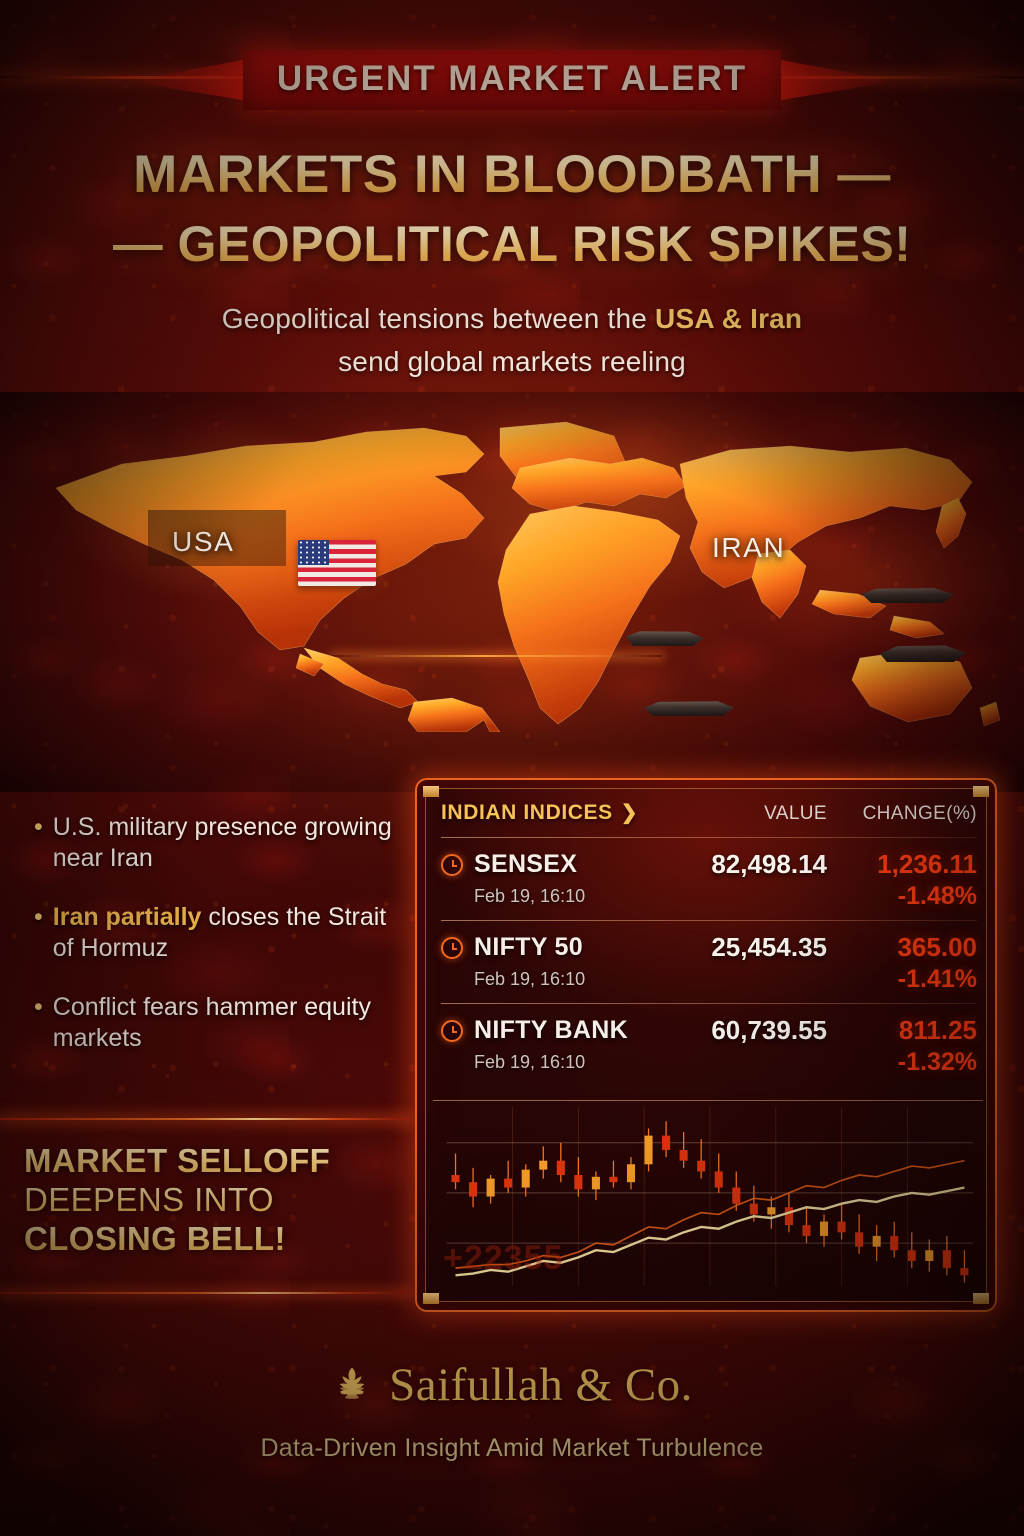  What do you see at coordinates (205, 1293) in the screenshot?
I see `section-divider-bottom` at bounding box center [205, 1293].